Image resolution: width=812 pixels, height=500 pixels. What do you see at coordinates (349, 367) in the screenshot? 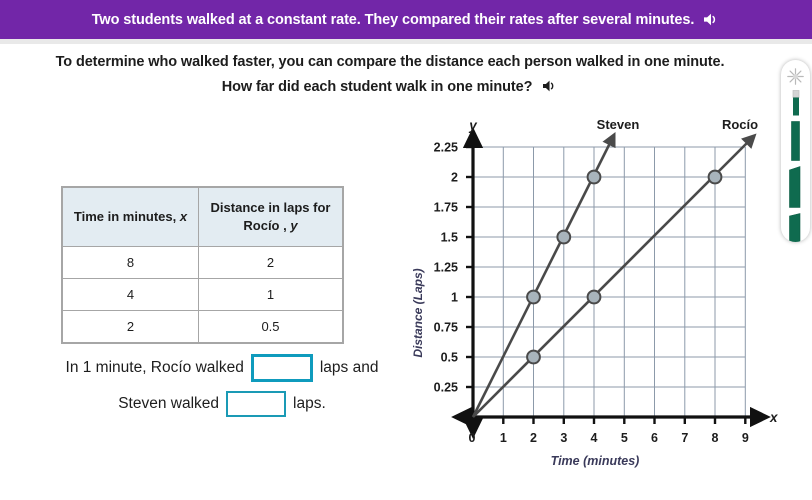
I see `answer-text-middle: laps and` at bounding box center [349, 367].